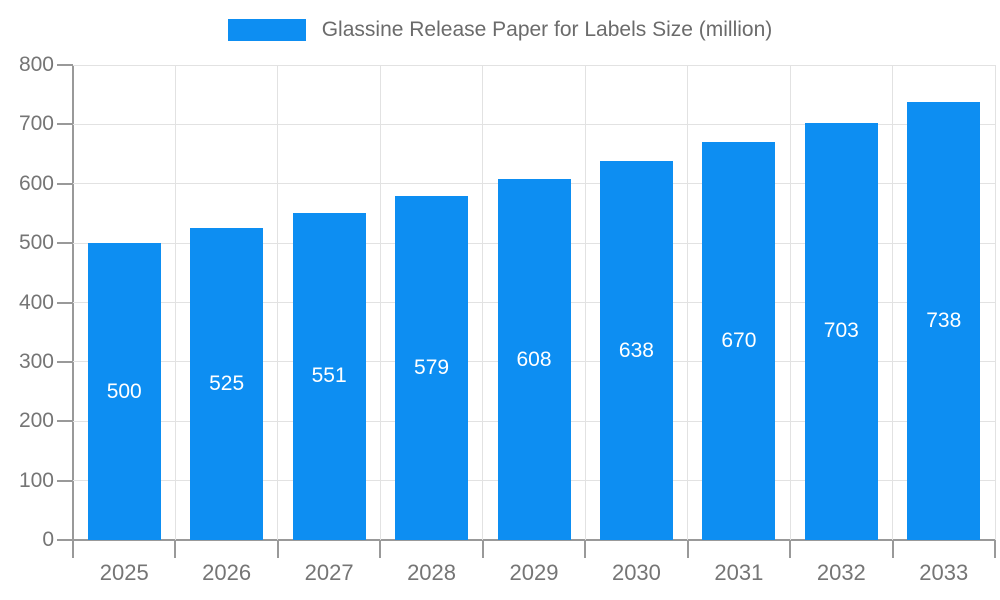  I want to click on y-tick-label-600: 600, so click(36, 183).